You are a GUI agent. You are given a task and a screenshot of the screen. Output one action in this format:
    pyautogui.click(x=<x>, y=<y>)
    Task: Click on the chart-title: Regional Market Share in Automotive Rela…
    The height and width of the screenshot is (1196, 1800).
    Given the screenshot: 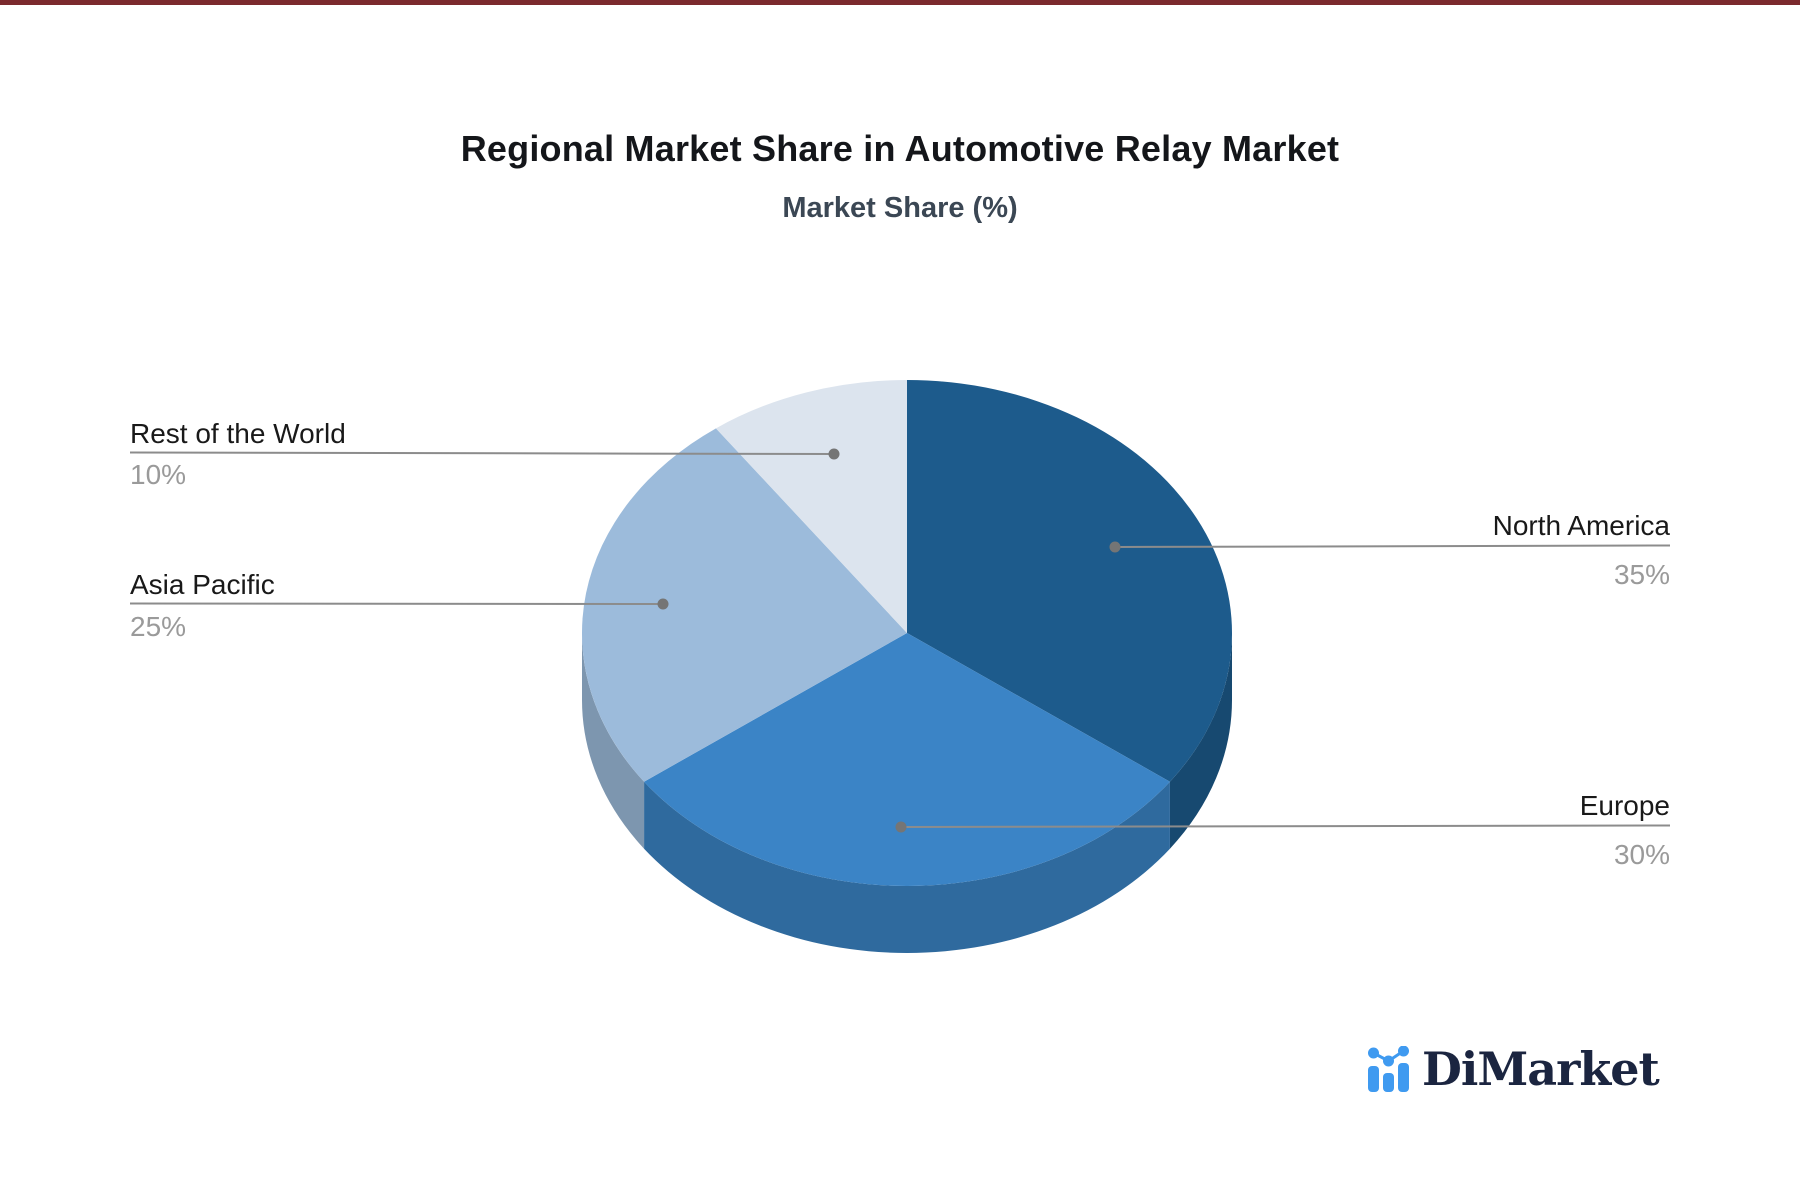 What is the action you would take?
    pyautogui.click(x=900, y=148)
    